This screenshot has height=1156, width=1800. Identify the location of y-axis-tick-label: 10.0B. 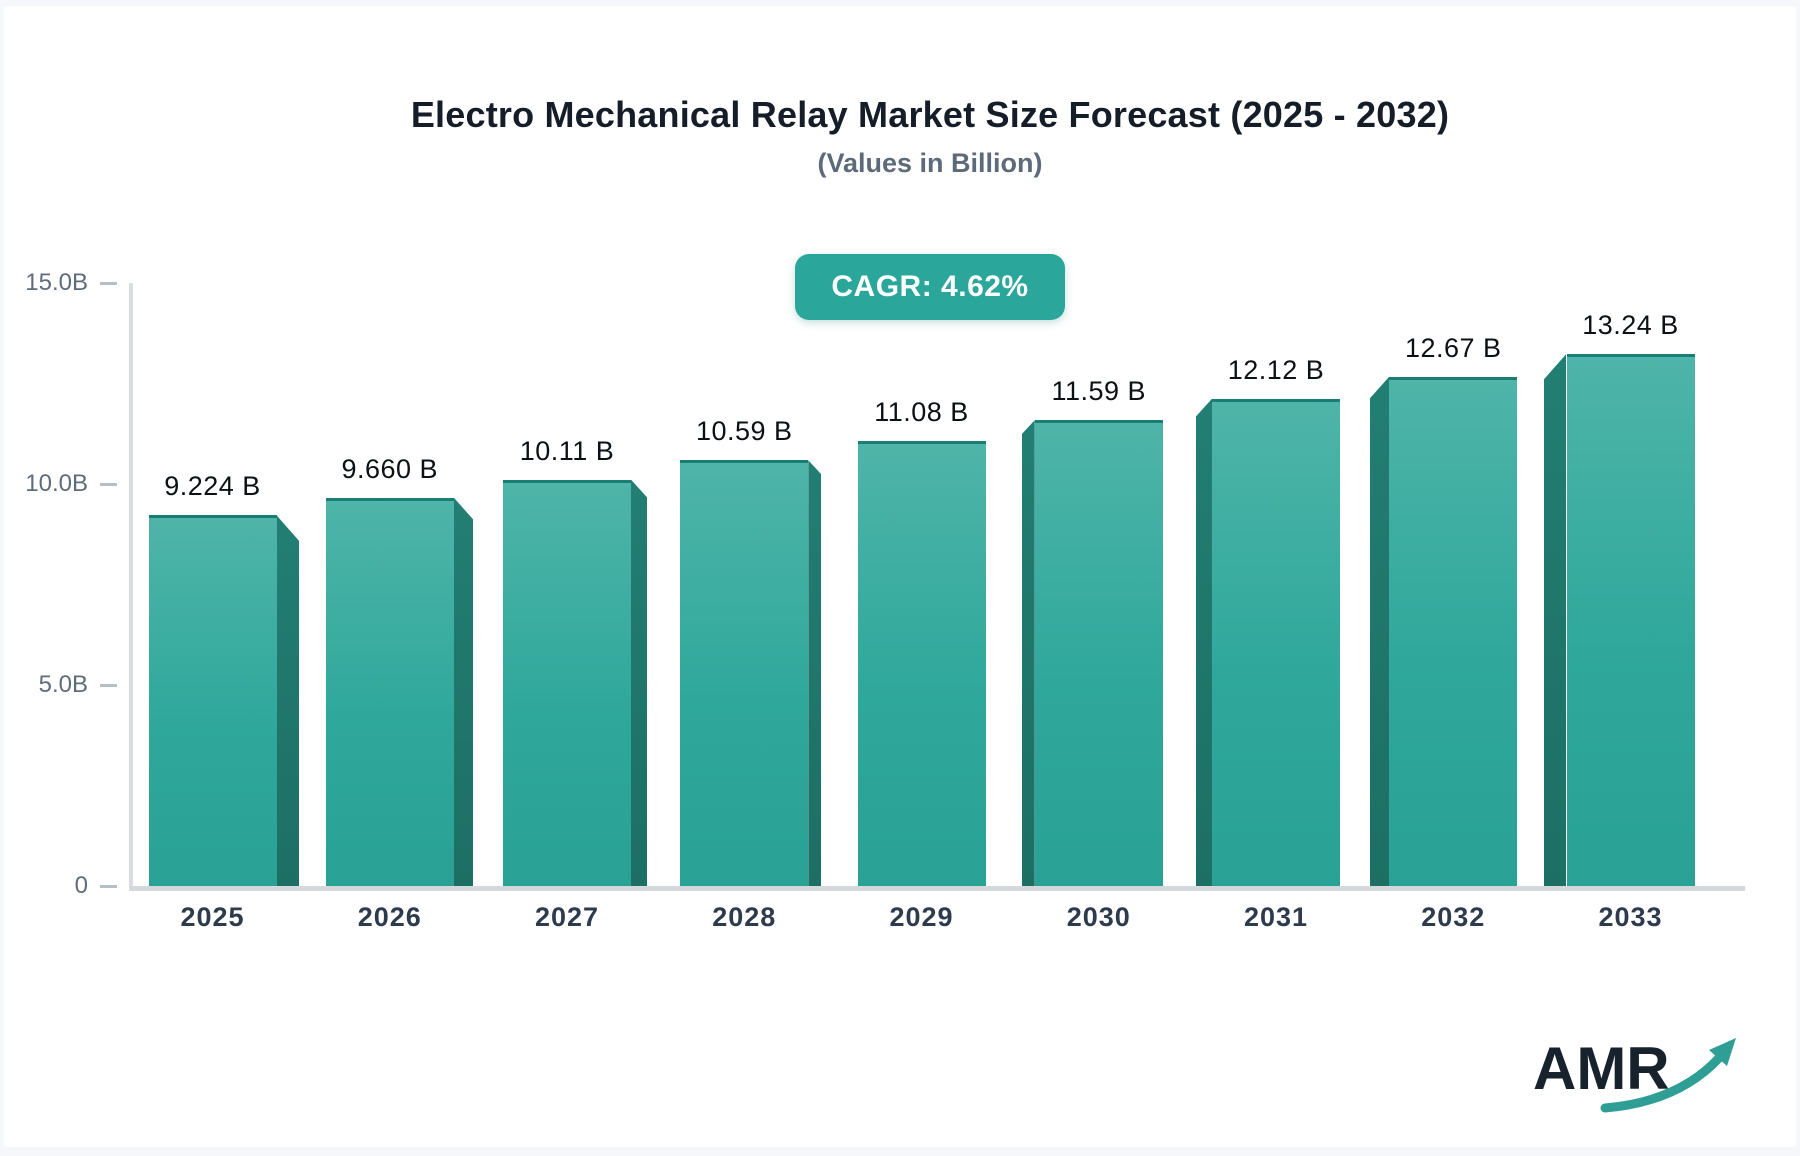
(56, 483).